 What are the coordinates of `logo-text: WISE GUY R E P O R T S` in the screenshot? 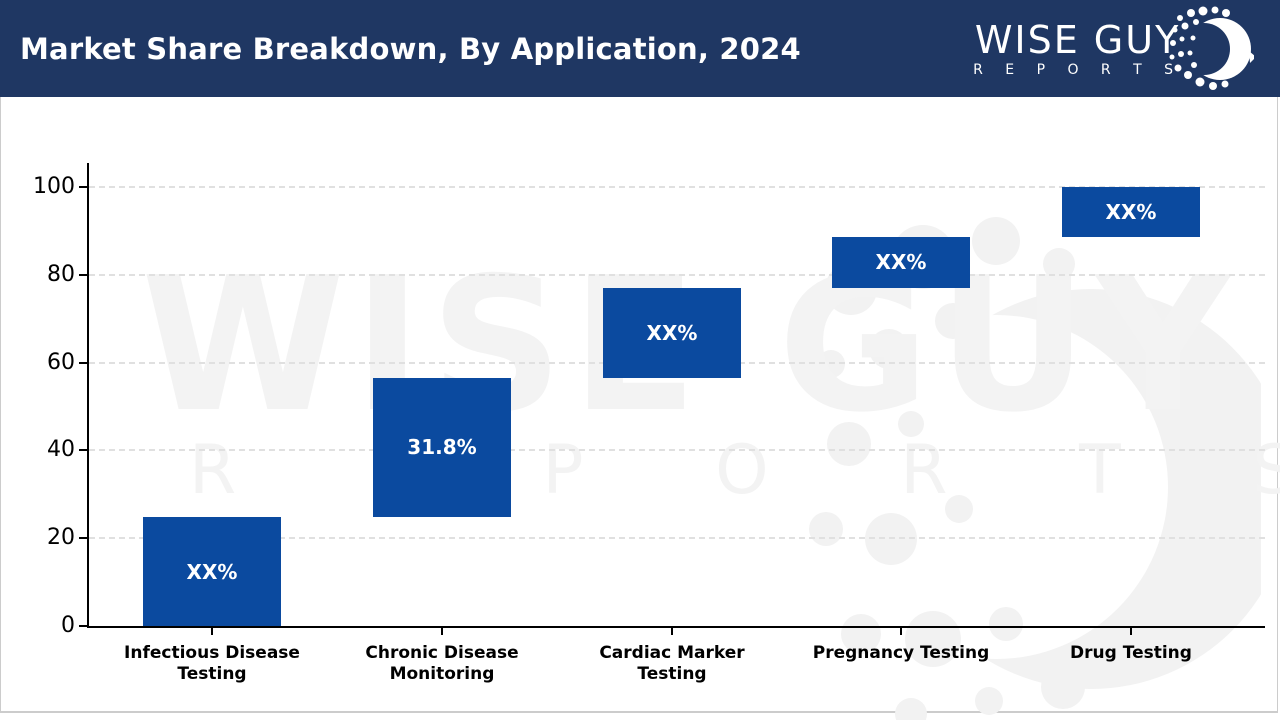 It's located at (1077, 49).